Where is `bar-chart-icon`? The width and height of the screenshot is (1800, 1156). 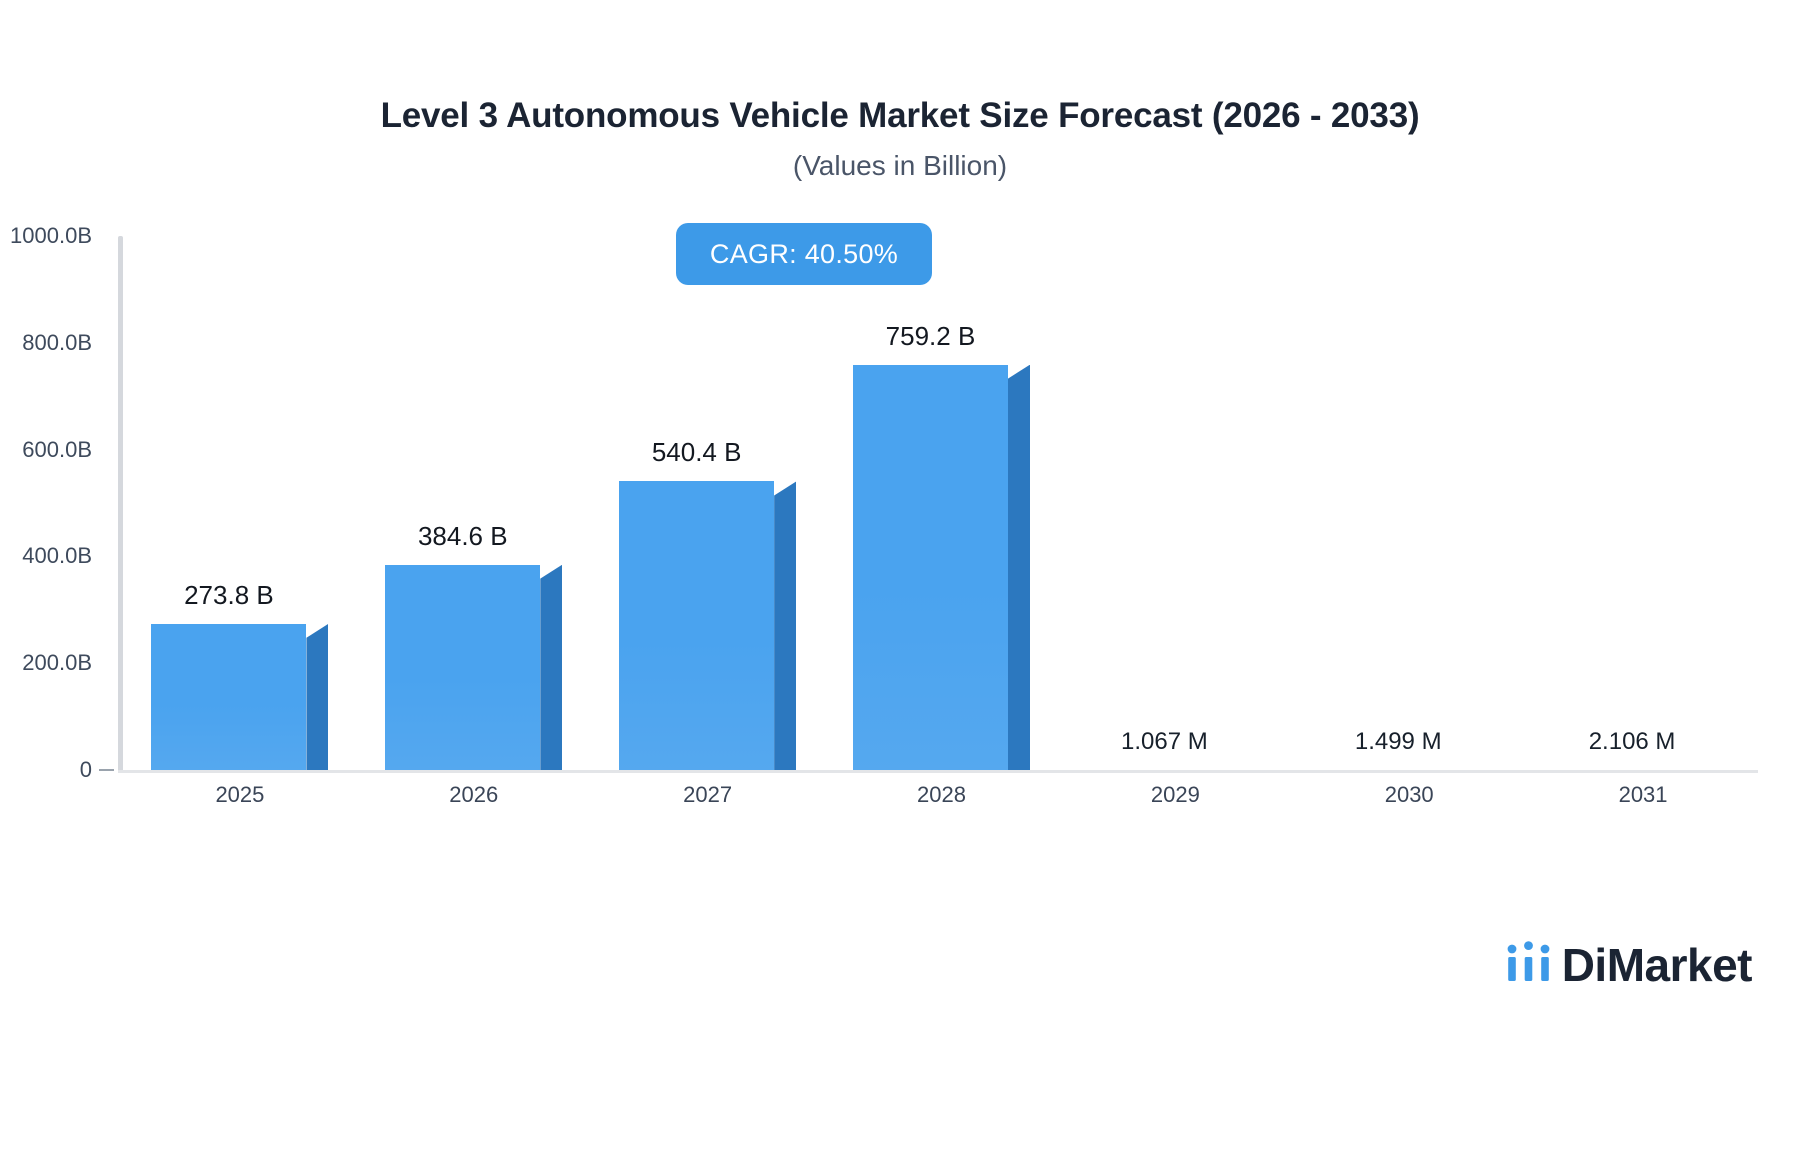 bar-chart-icon is located at coordinates (1529, 964).